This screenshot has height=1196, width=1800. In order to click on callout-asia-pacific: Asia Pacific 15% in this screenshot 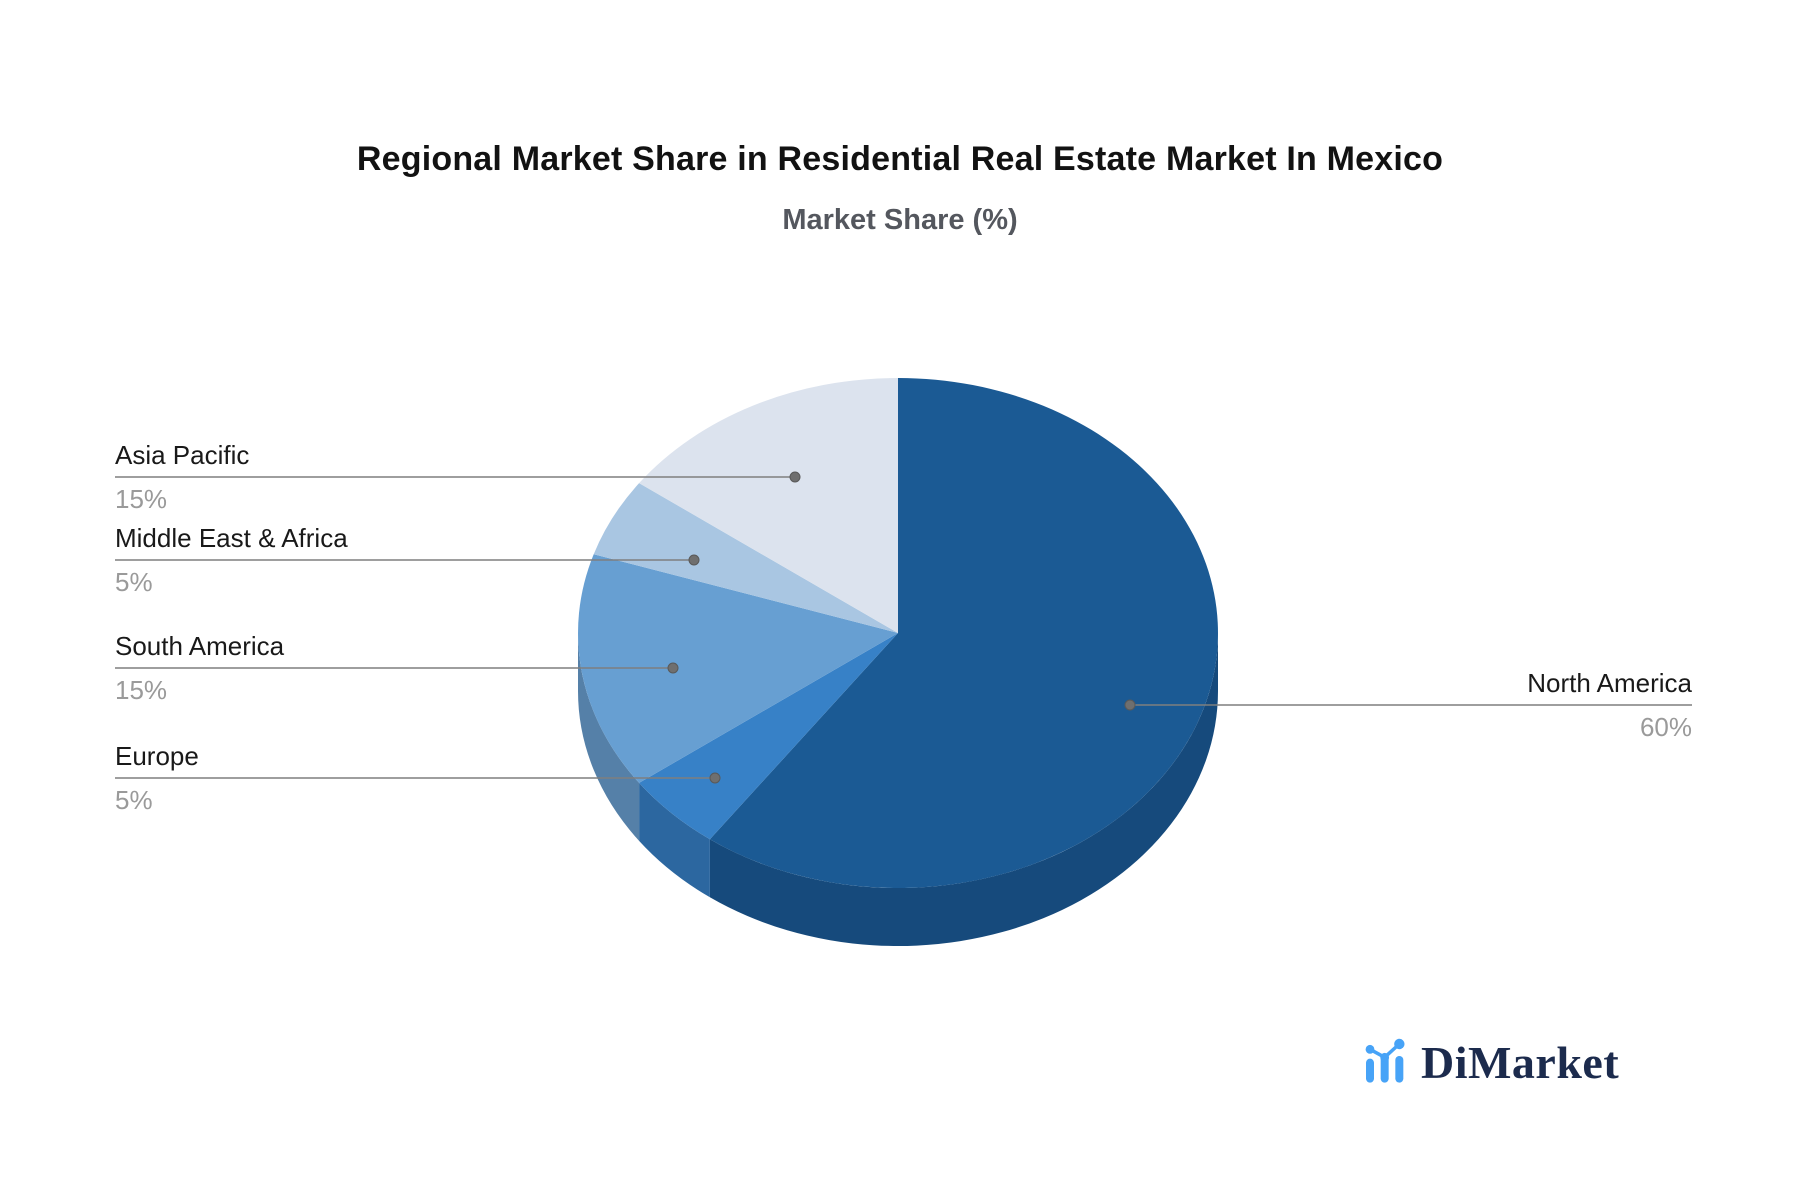, I will do `click(182, 477)`.